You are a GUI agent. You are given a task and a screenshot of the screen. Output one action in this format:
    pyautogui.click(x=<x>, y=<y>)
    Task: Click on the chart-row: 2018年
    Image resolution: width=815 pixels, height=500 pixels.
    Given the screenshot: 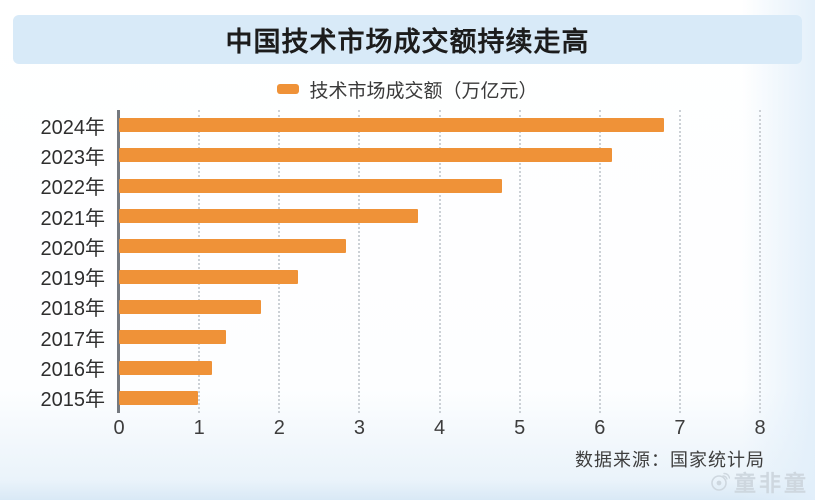 What is the action you would take?
    pyautogui.click(x=380, y=307)
    